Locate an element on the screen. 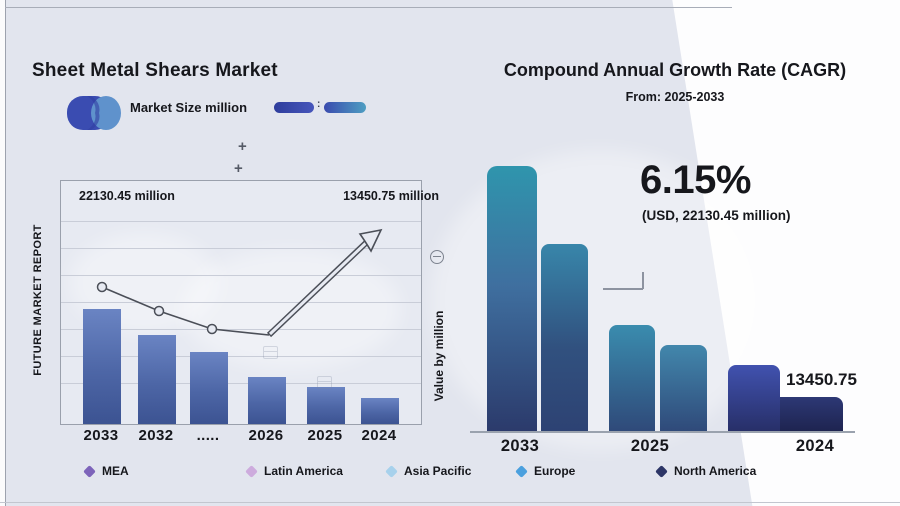  legend-label: Europe is located at coordinates (555, 471).